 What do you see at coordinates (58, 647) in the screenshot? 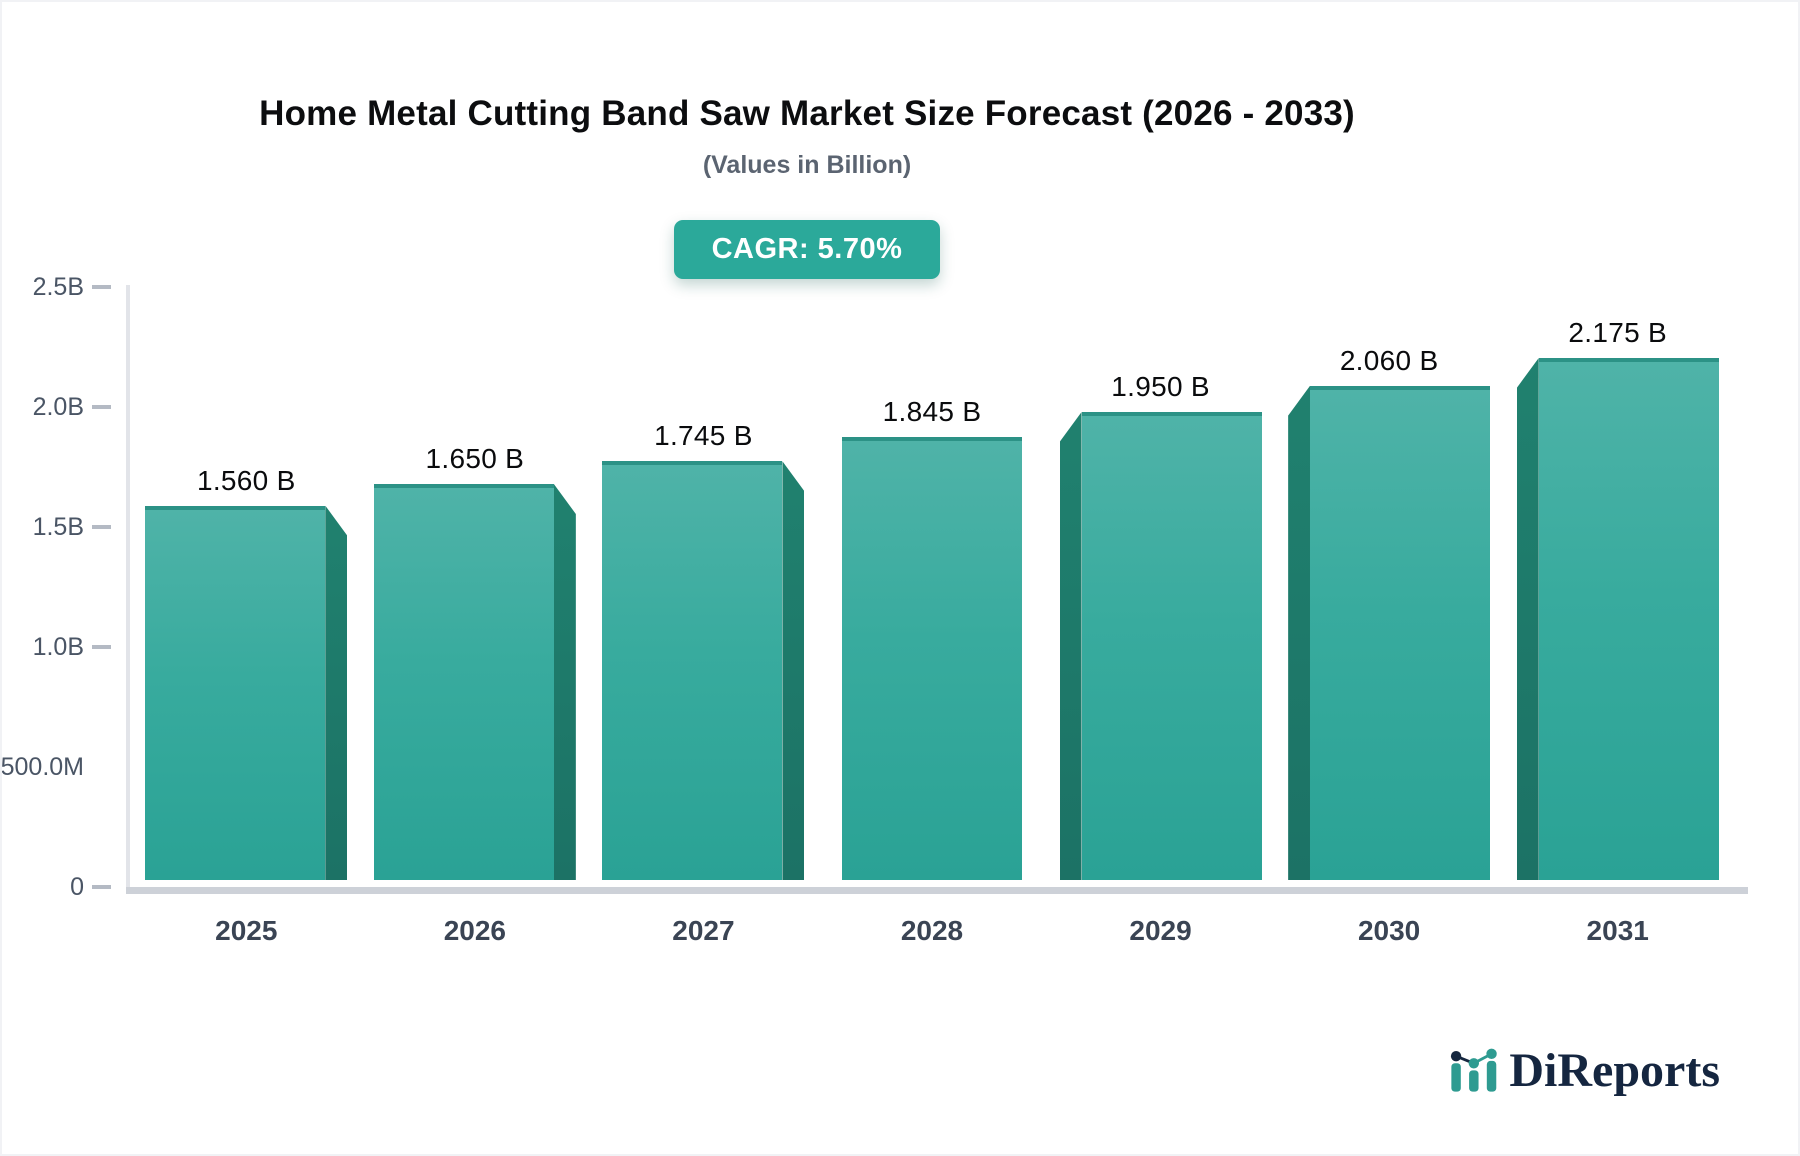
I see `y-tick-label: 1.0B` at bounding box center [58, 647].